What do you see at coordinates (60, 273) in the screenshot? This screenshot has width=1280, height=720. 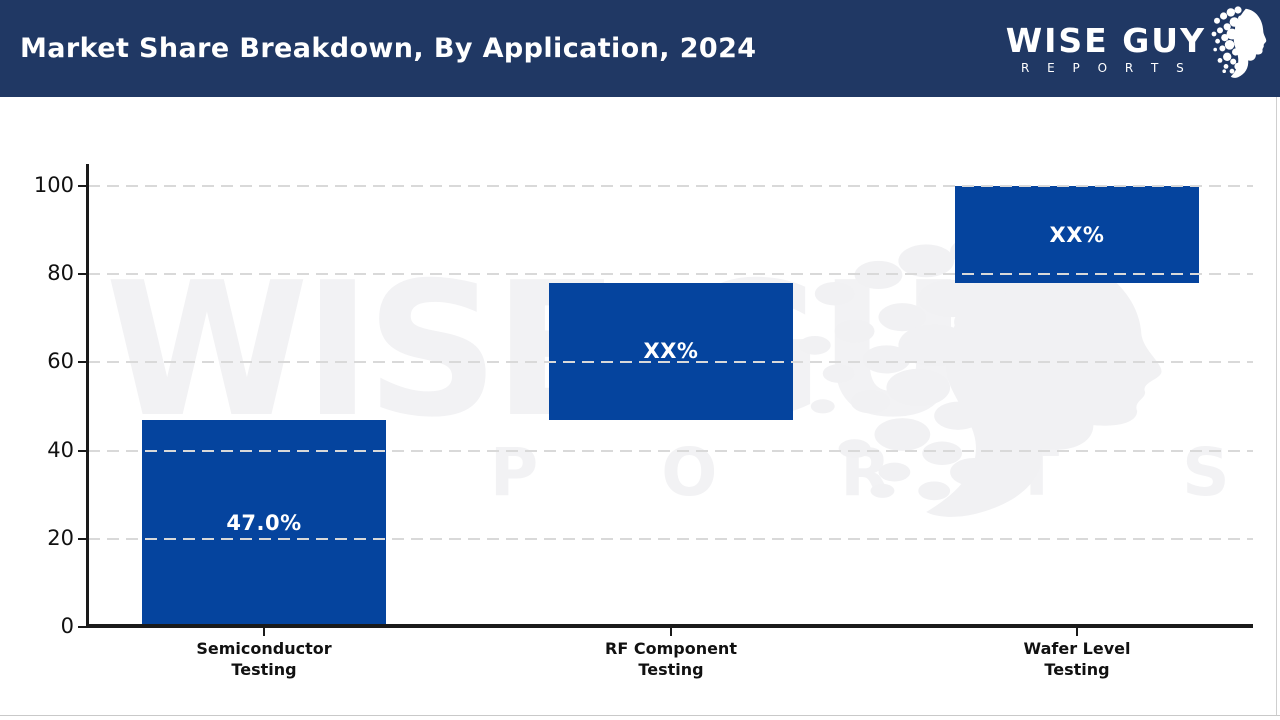 I see `y-tick-label-80: 80` at bounding box center [60, 273].